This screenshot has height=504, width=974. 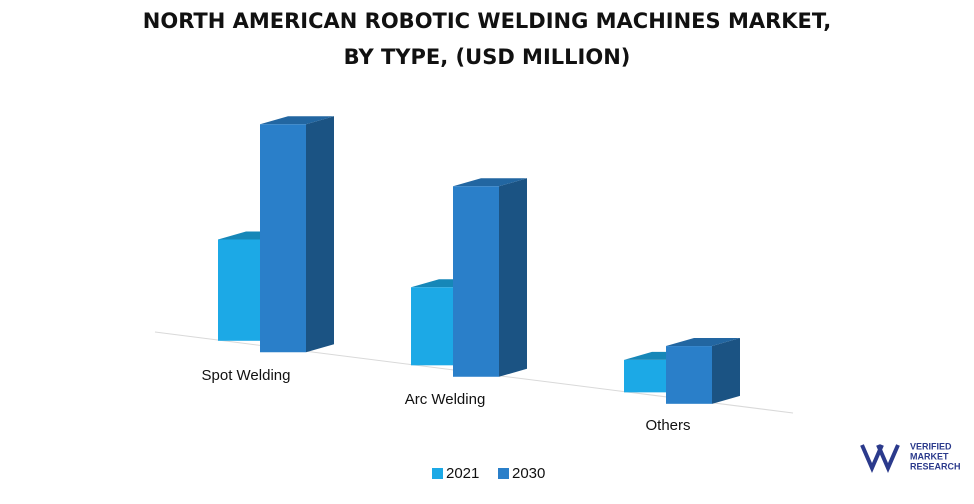 What do you see at coordinates (880, 459) in the screenshot?
I see `logo-mark` at bounding box center [880, 459].